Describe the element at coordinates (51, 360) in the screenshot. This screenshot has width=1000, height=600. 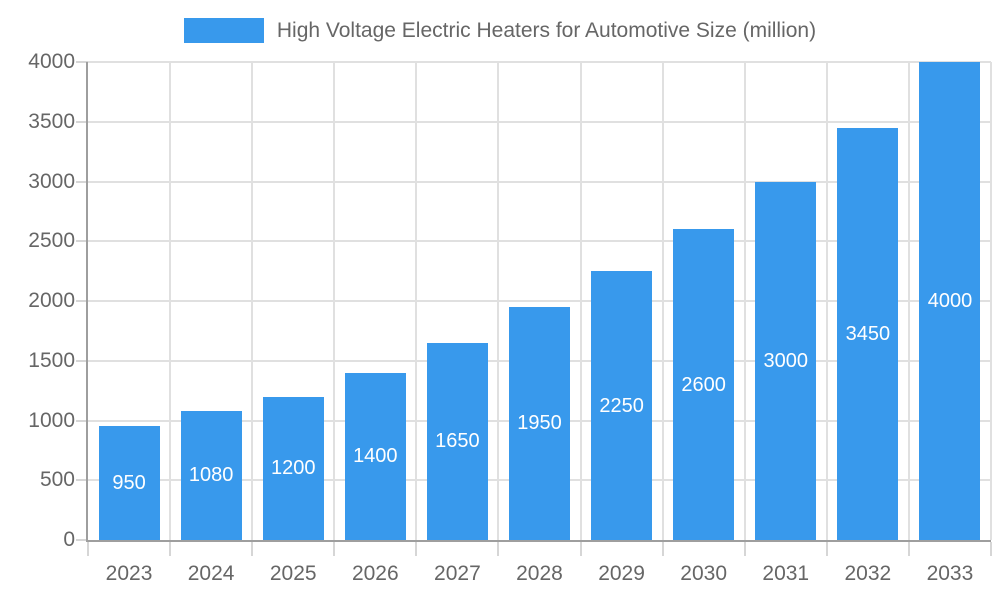
I see `y-axis-tick-label: 1500` at that location.